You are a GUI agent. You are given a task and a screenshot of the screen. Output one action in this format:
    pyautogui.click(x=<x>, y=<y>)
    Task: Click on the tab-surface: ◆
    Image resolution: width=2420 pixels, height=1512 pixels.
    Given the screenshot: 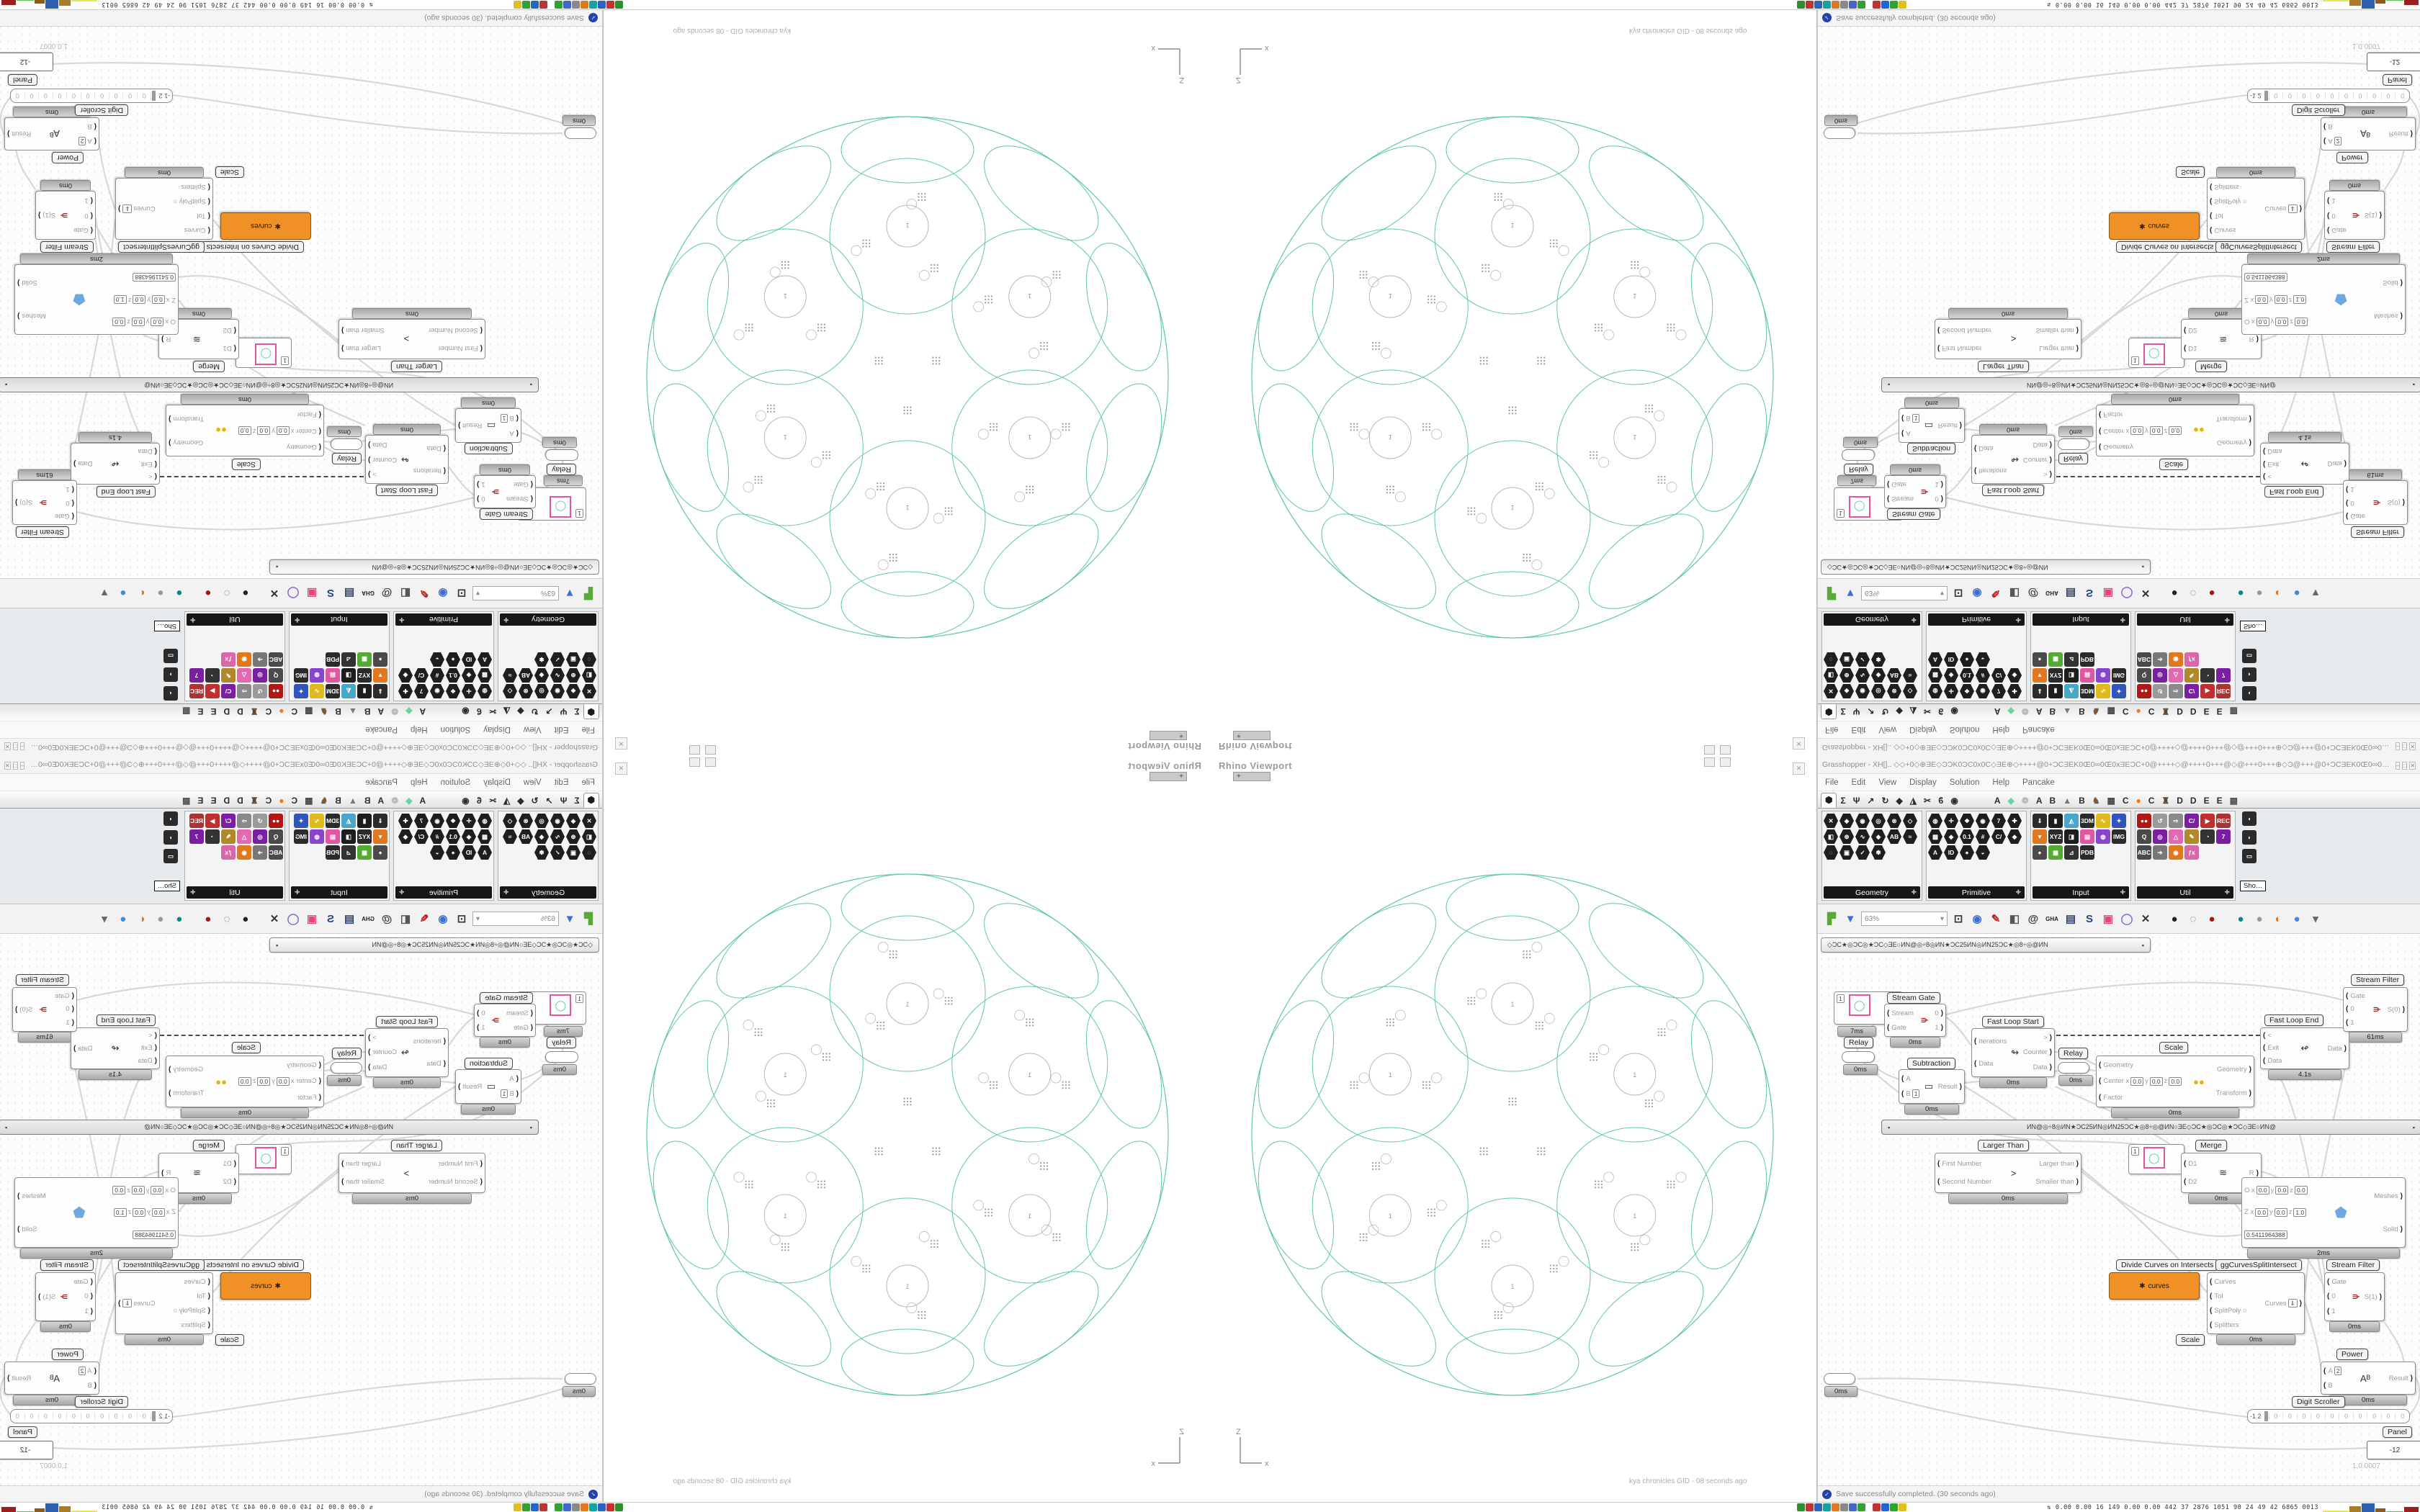 What is the action you would take?
    pyautogui.click(x=1900, y=801)
    